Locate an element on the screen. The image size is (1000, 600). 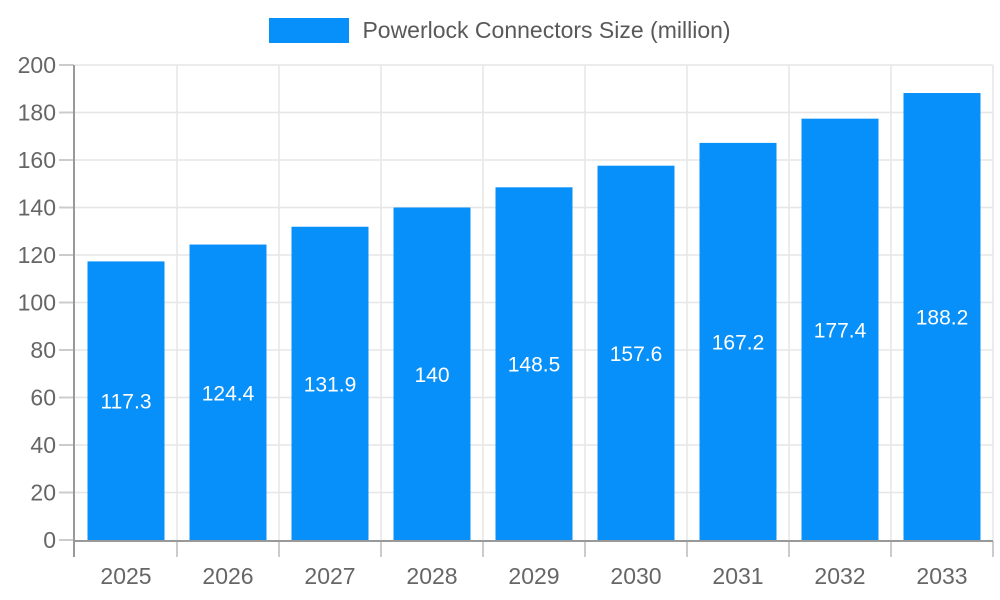
bar-value-label: 177.4 is located at coordinates (840, 330).